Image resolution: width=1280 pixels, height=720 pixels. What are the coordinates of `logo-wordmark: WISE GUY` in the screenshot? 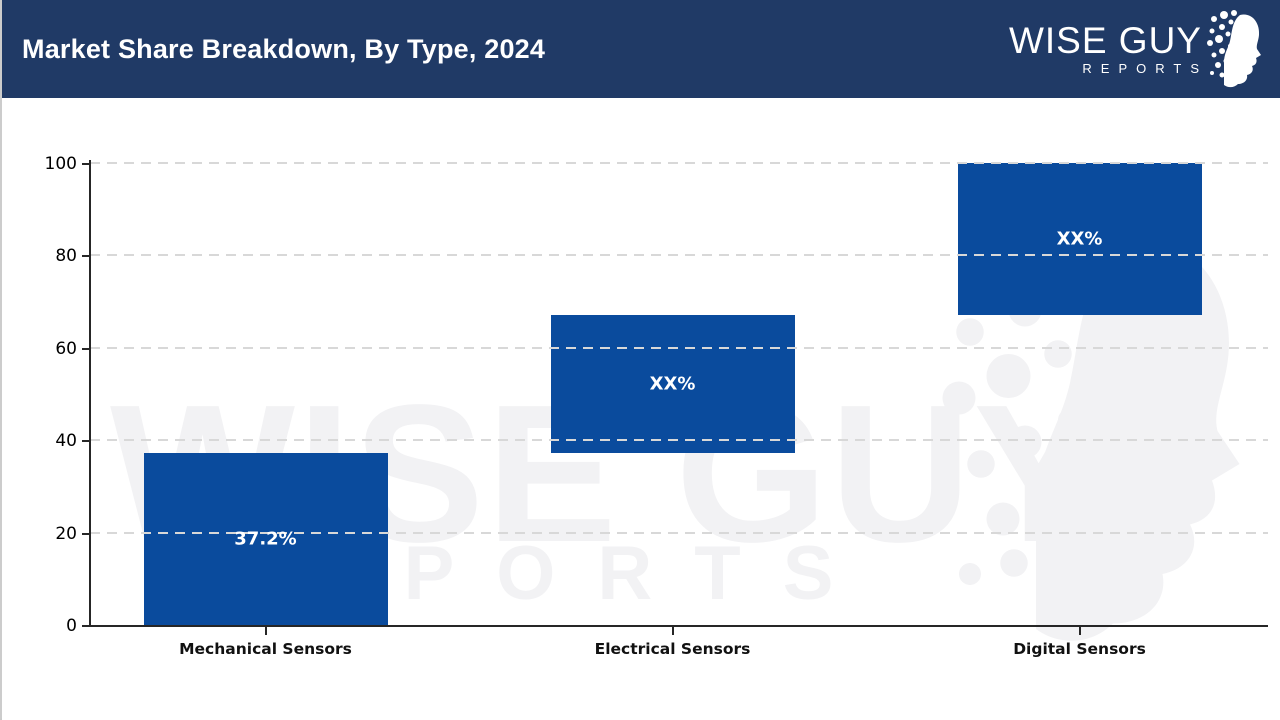 It's located at (1105, 40).